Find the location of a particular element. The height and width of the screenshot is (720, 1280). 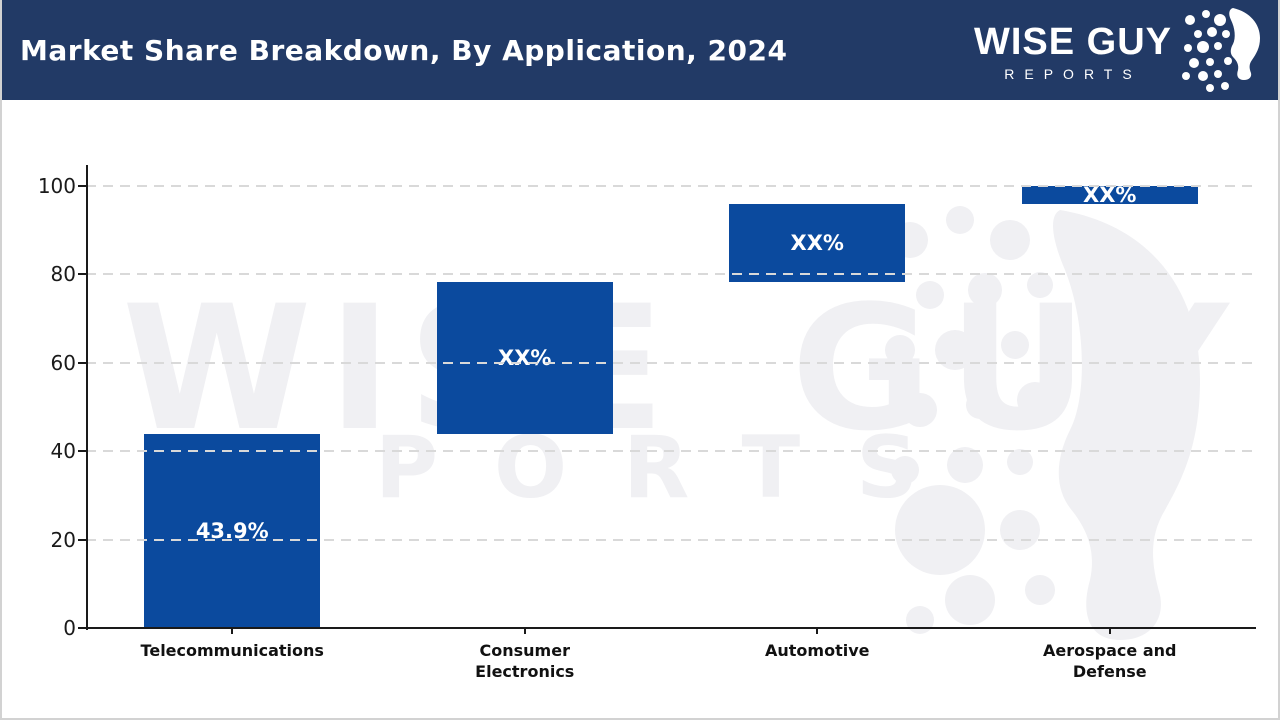

category-label-line: Defense is located at coordinates (1109, 671).